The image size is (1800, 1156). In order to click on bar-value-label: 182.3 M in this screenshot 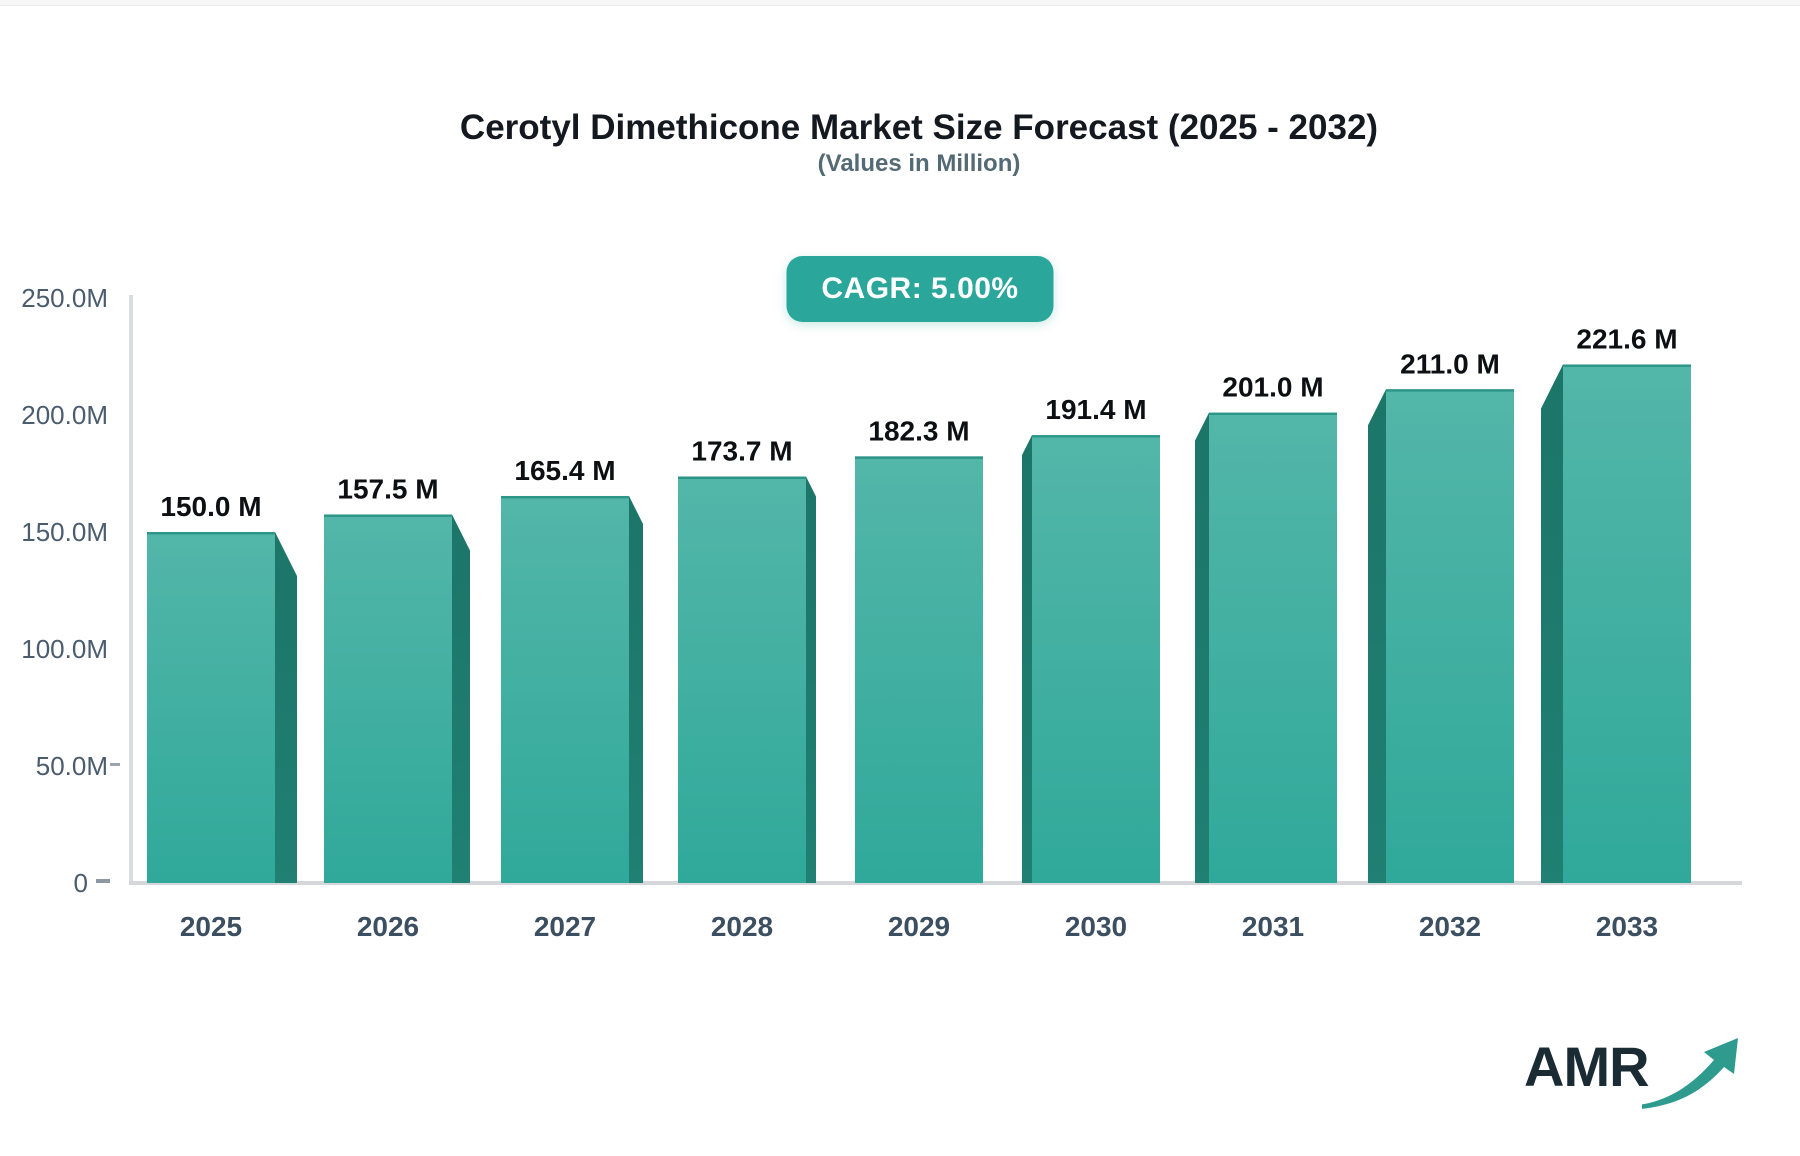, I will do `click(918, 430)`.